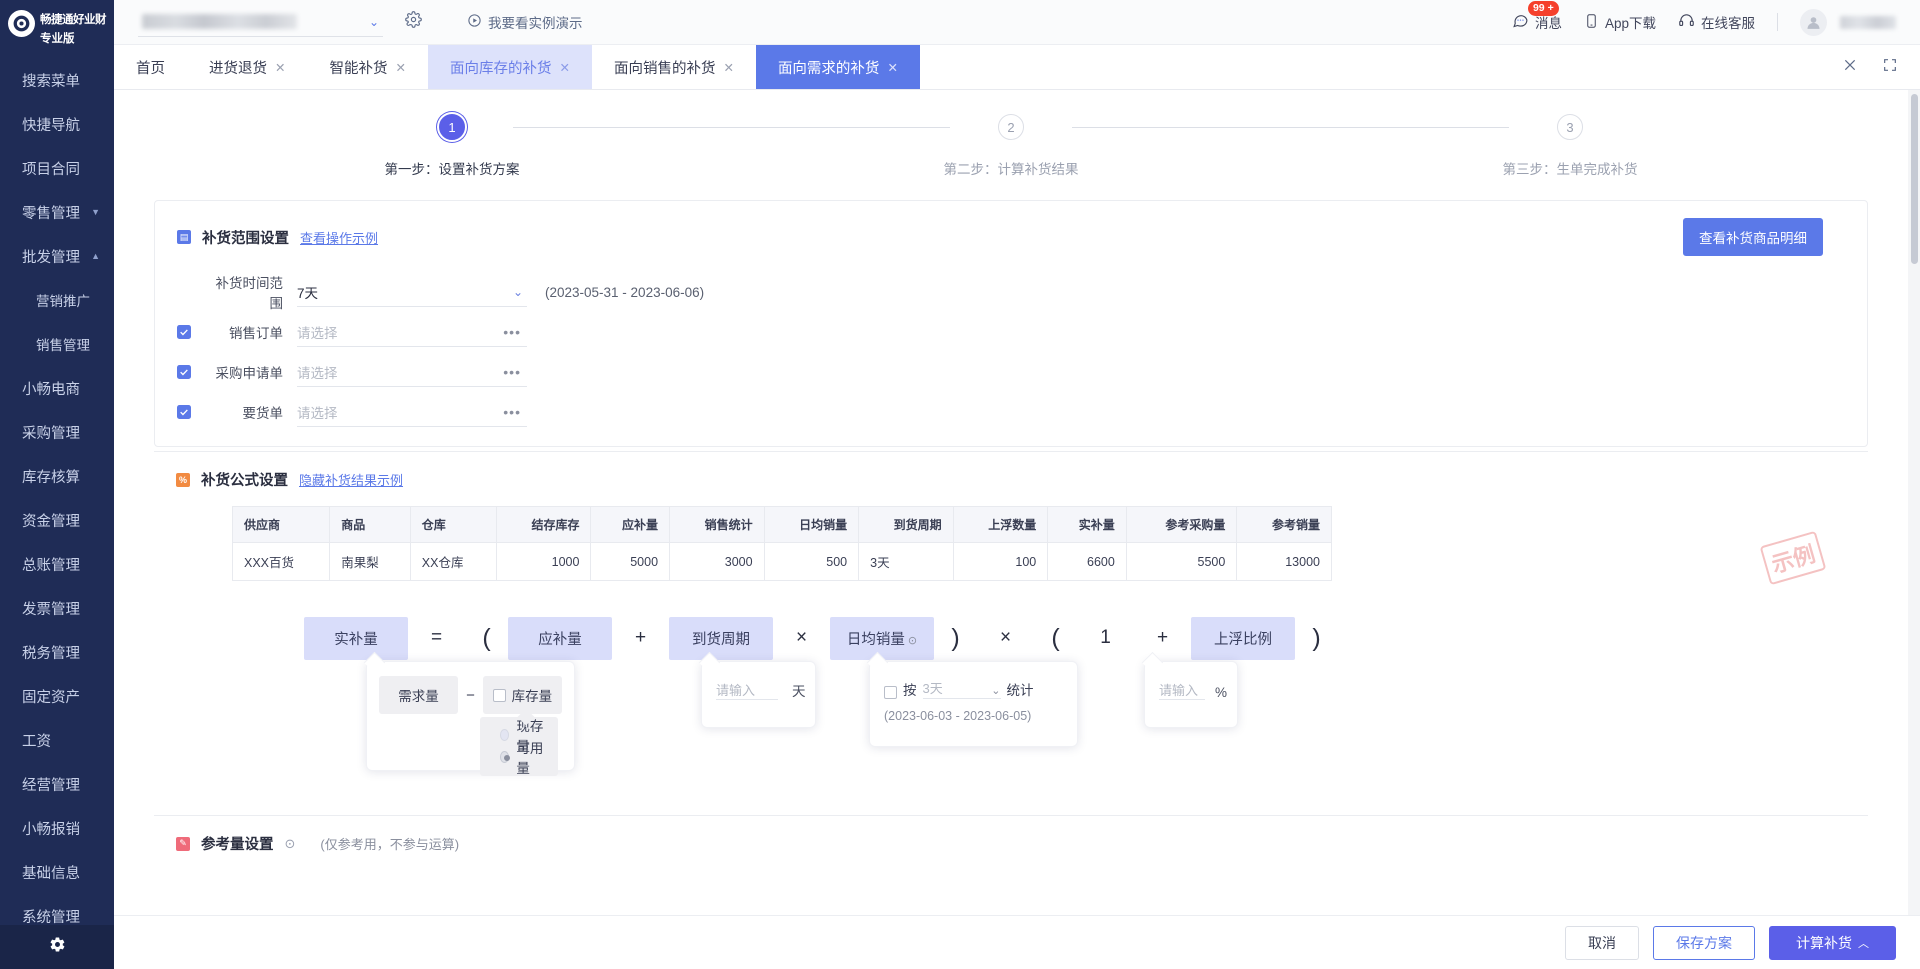 The image size is (1920, 969). I want to click on sidebar-item-5: 营销推广, so click(57, 300).